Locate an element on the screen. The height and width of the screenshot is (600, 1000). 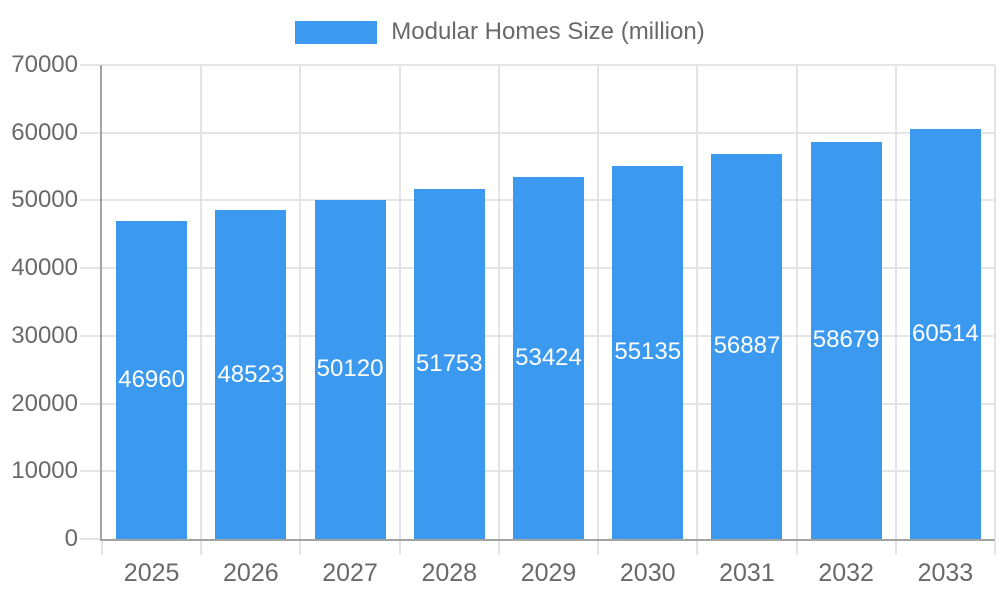
bar-value-label: 46960 is located at coordinates (151, 379).